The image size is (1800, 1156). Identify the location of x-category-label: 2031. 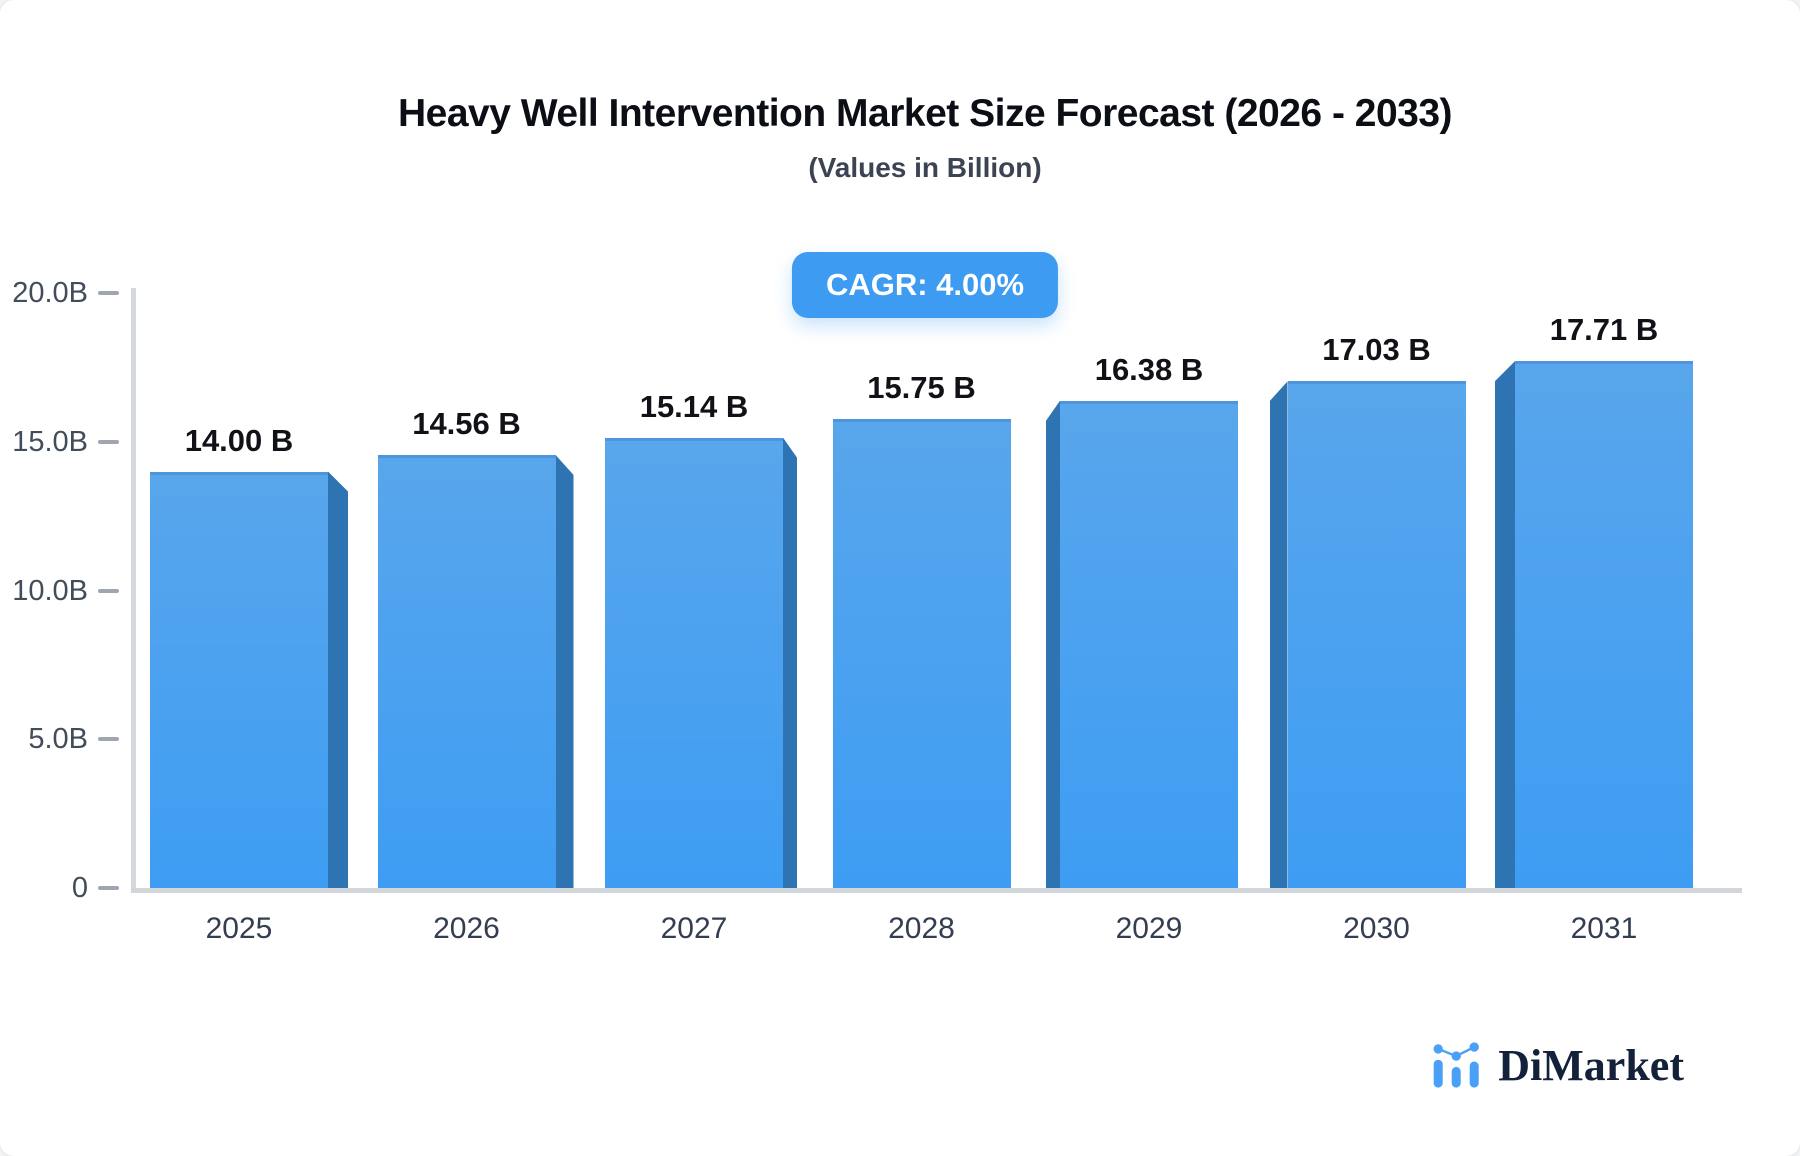
(1604, 928).